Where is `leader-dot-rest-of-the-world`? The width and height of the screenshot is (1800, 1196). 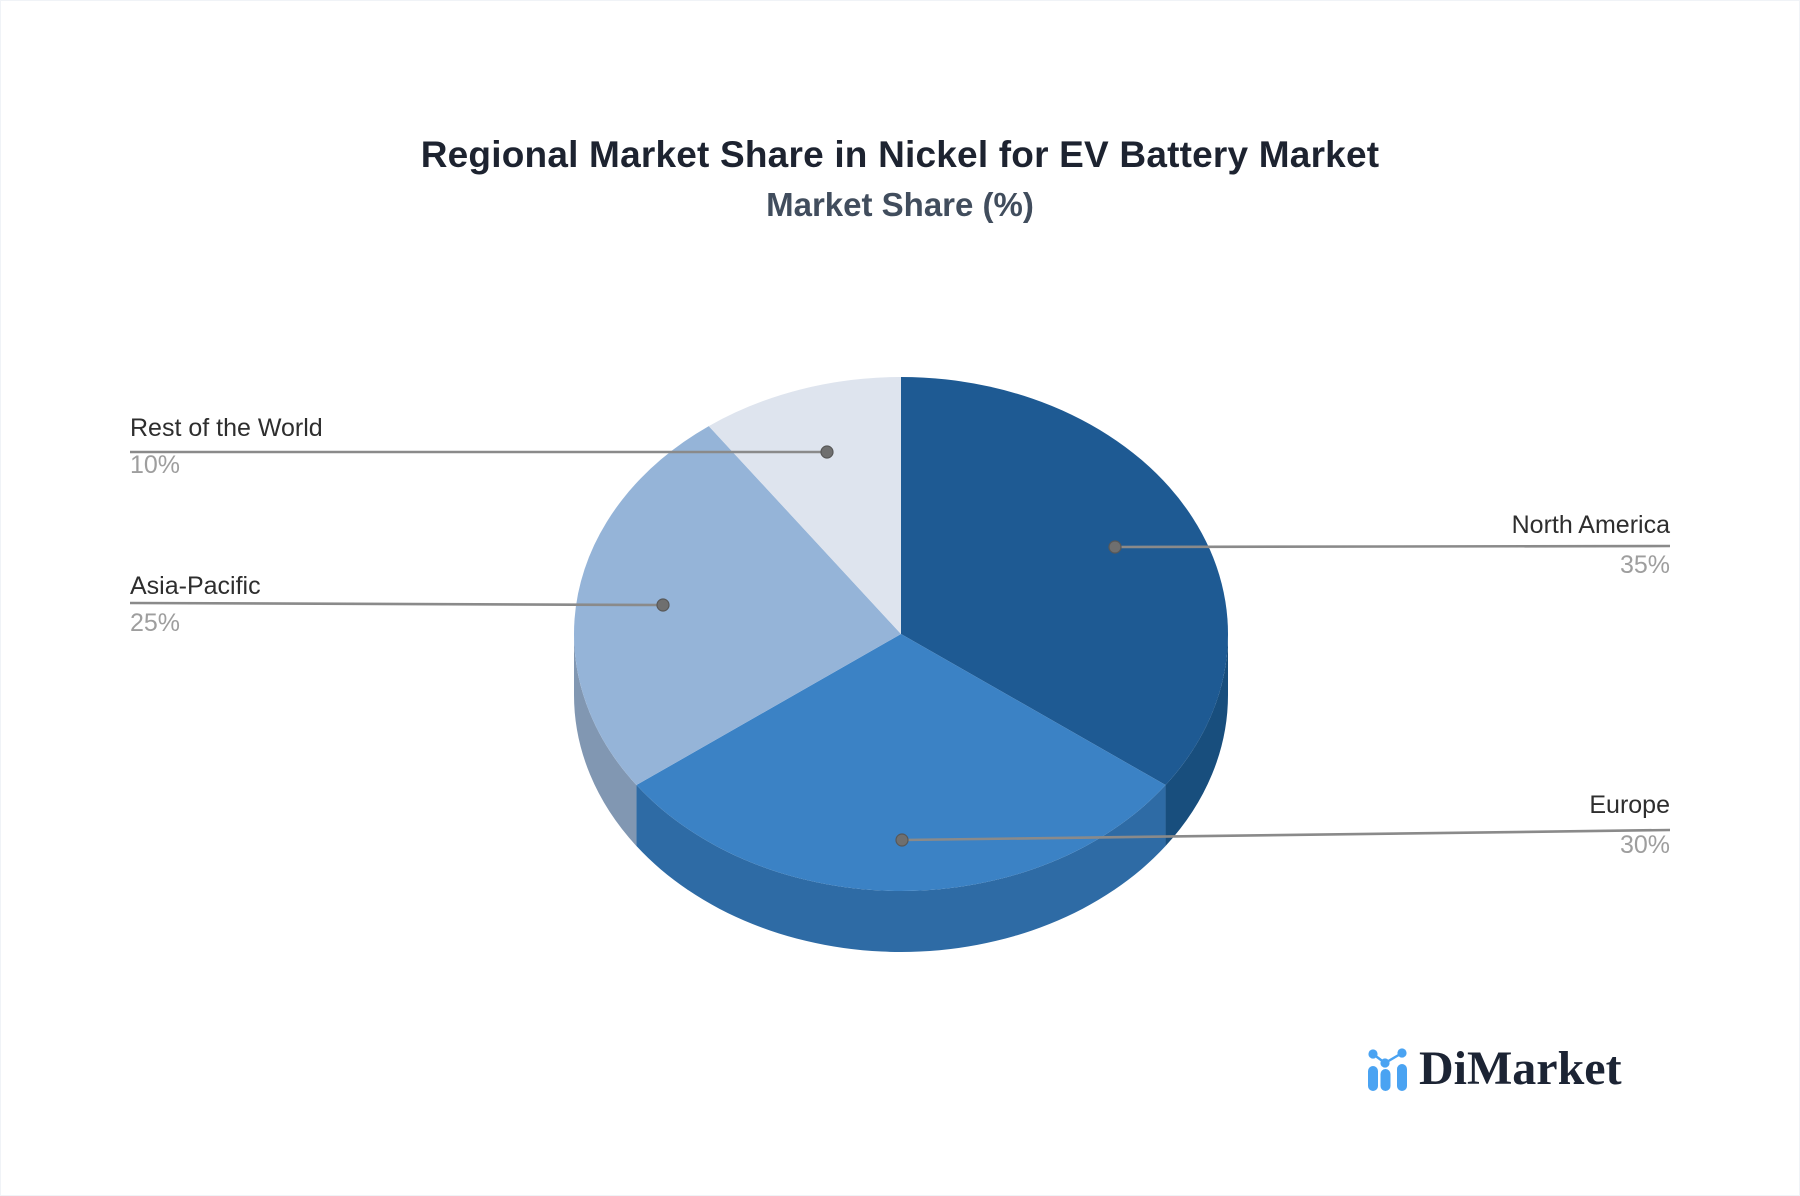
leader-dot-rest-of-the-world is located at coordinates (827, 452).